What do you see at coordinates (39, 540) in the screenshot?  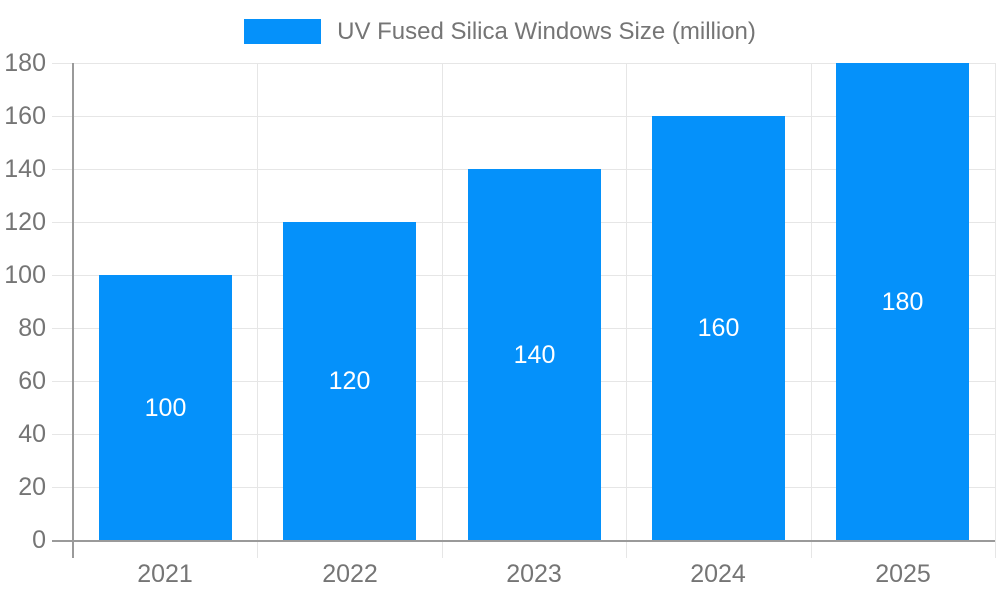 I see `y-tick-label: 0` at bounding box center [39, 540].